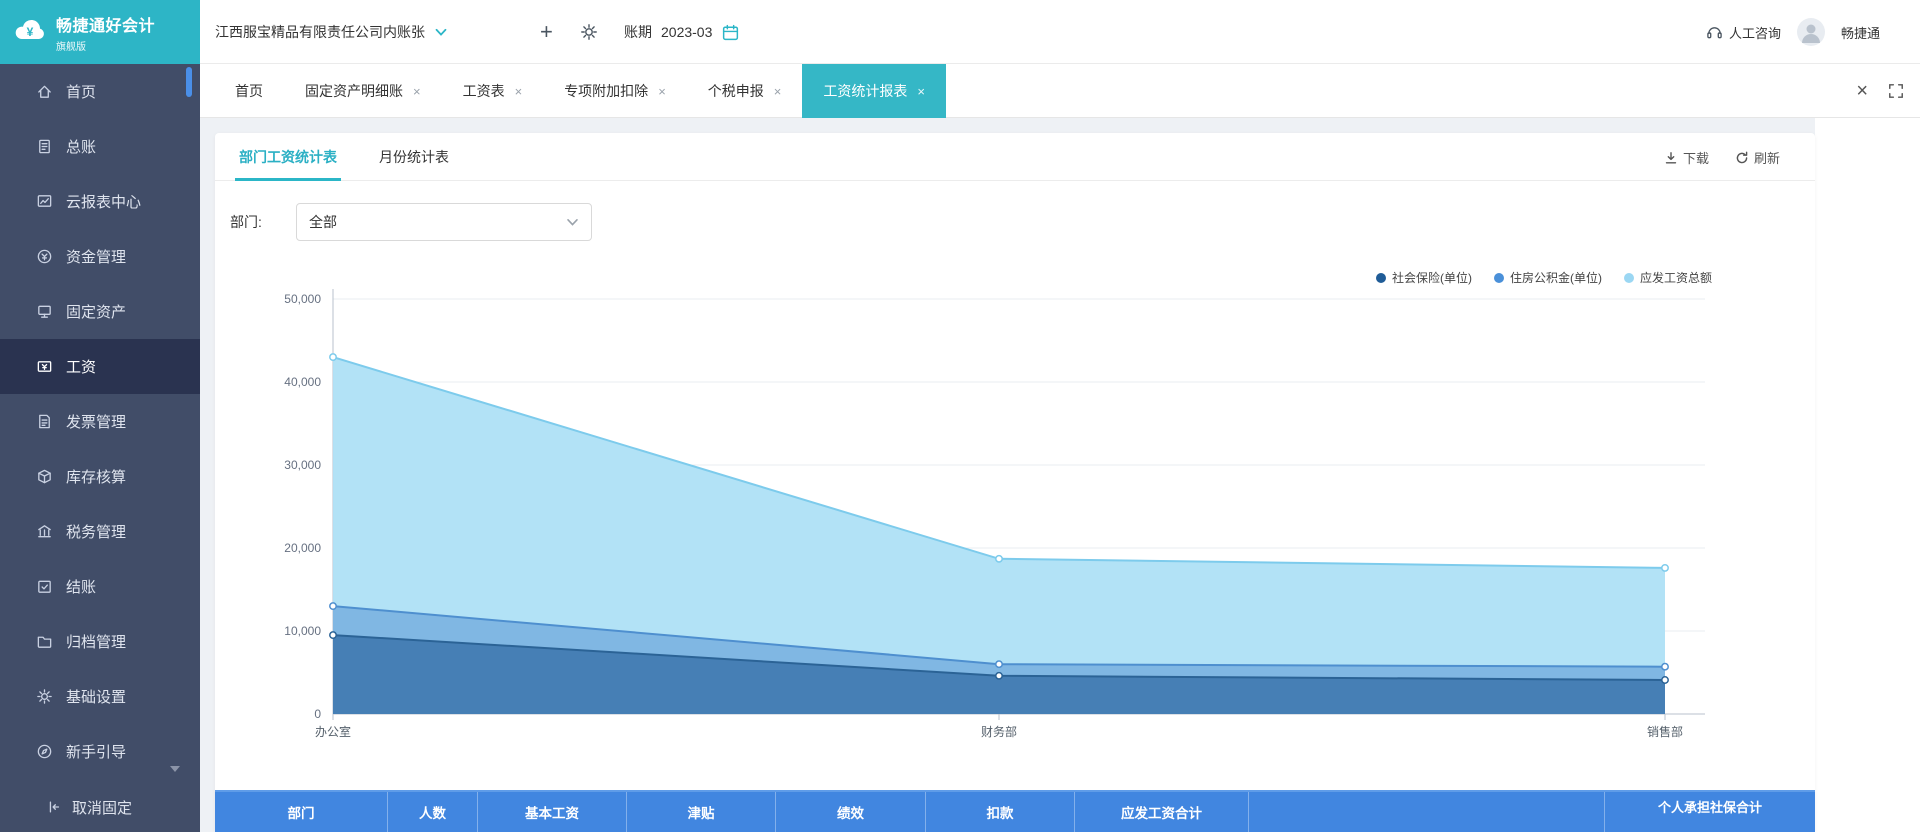 Image resolution: width=1920 pixels, height=832 pixels. What do you see at coordinates (1555, 278) in the screenshot?
I see `legend-label: 住房公积金(单位)` at bounding box center [1555, 278].